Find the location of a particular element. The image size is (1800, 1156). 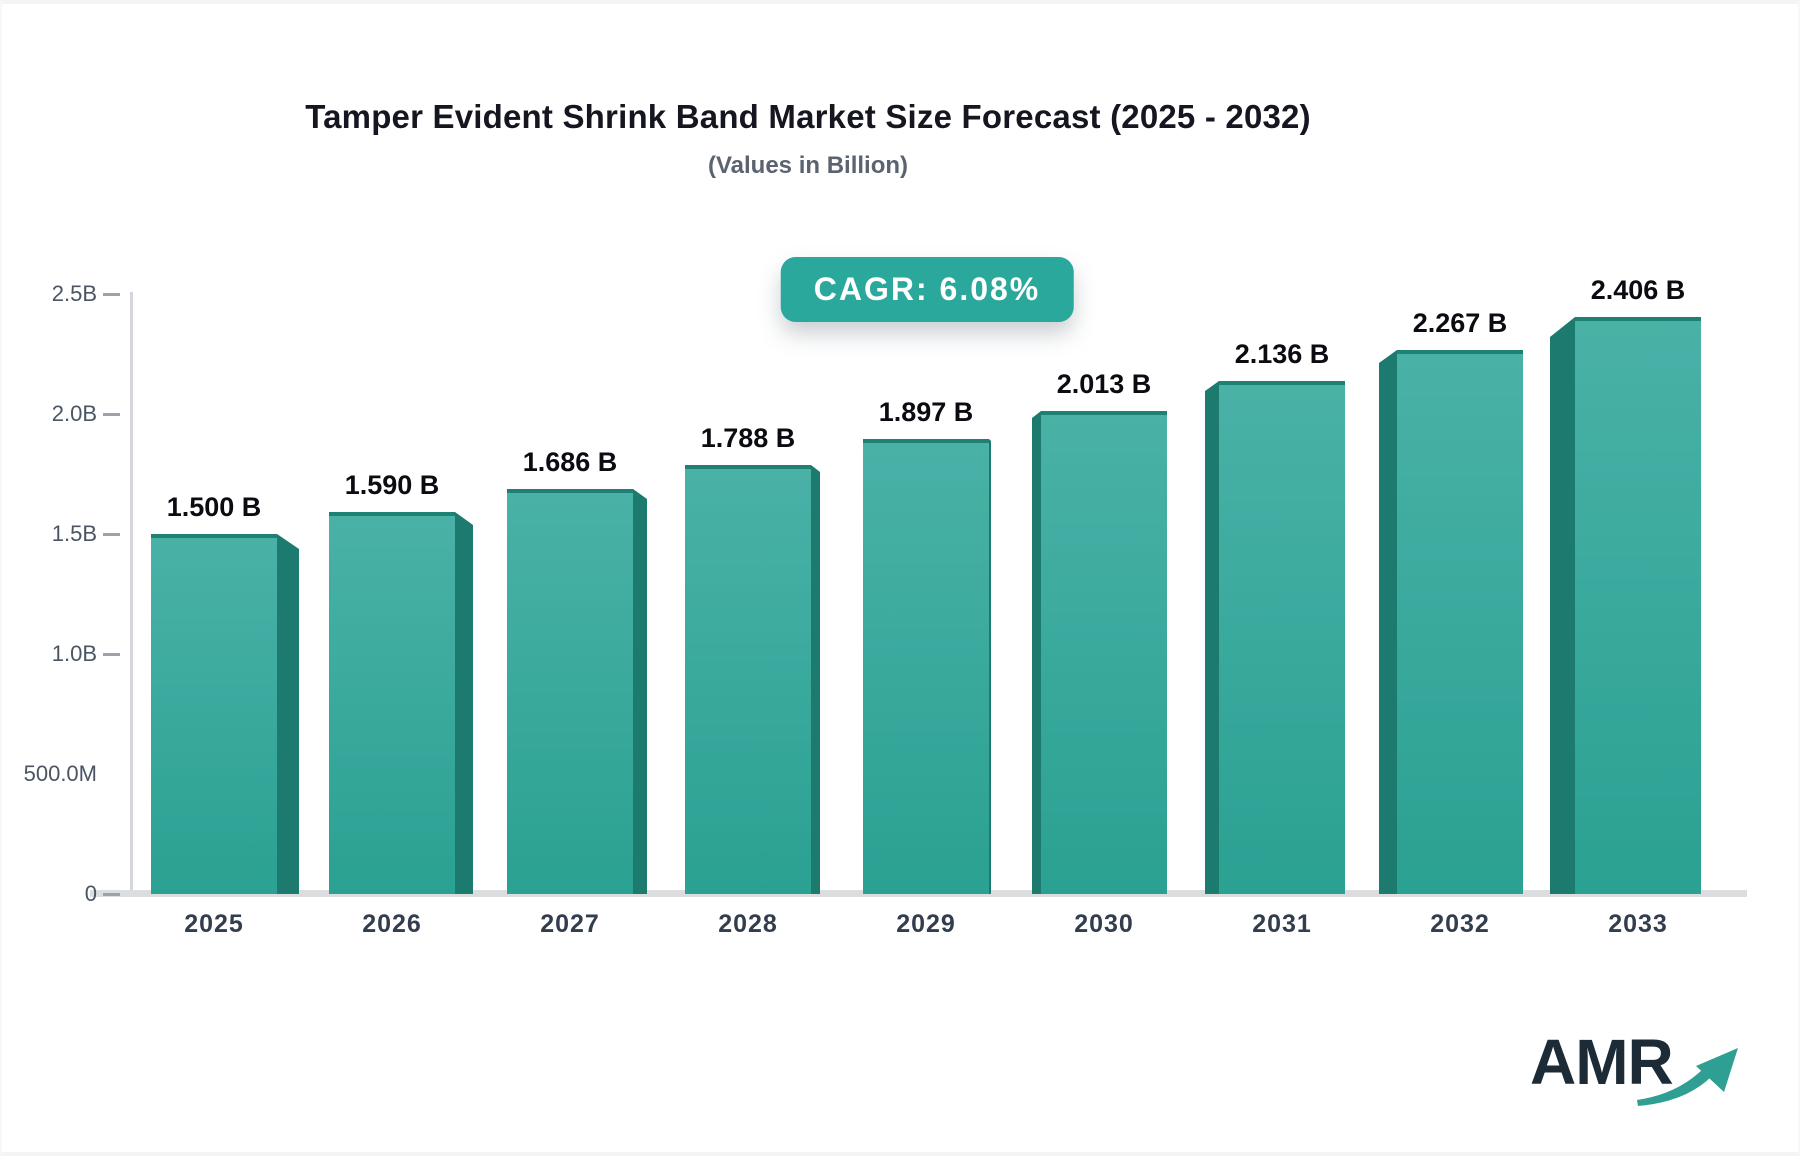

bar-value-label-2029: 1.897 B is located at coordinates (926, 412).